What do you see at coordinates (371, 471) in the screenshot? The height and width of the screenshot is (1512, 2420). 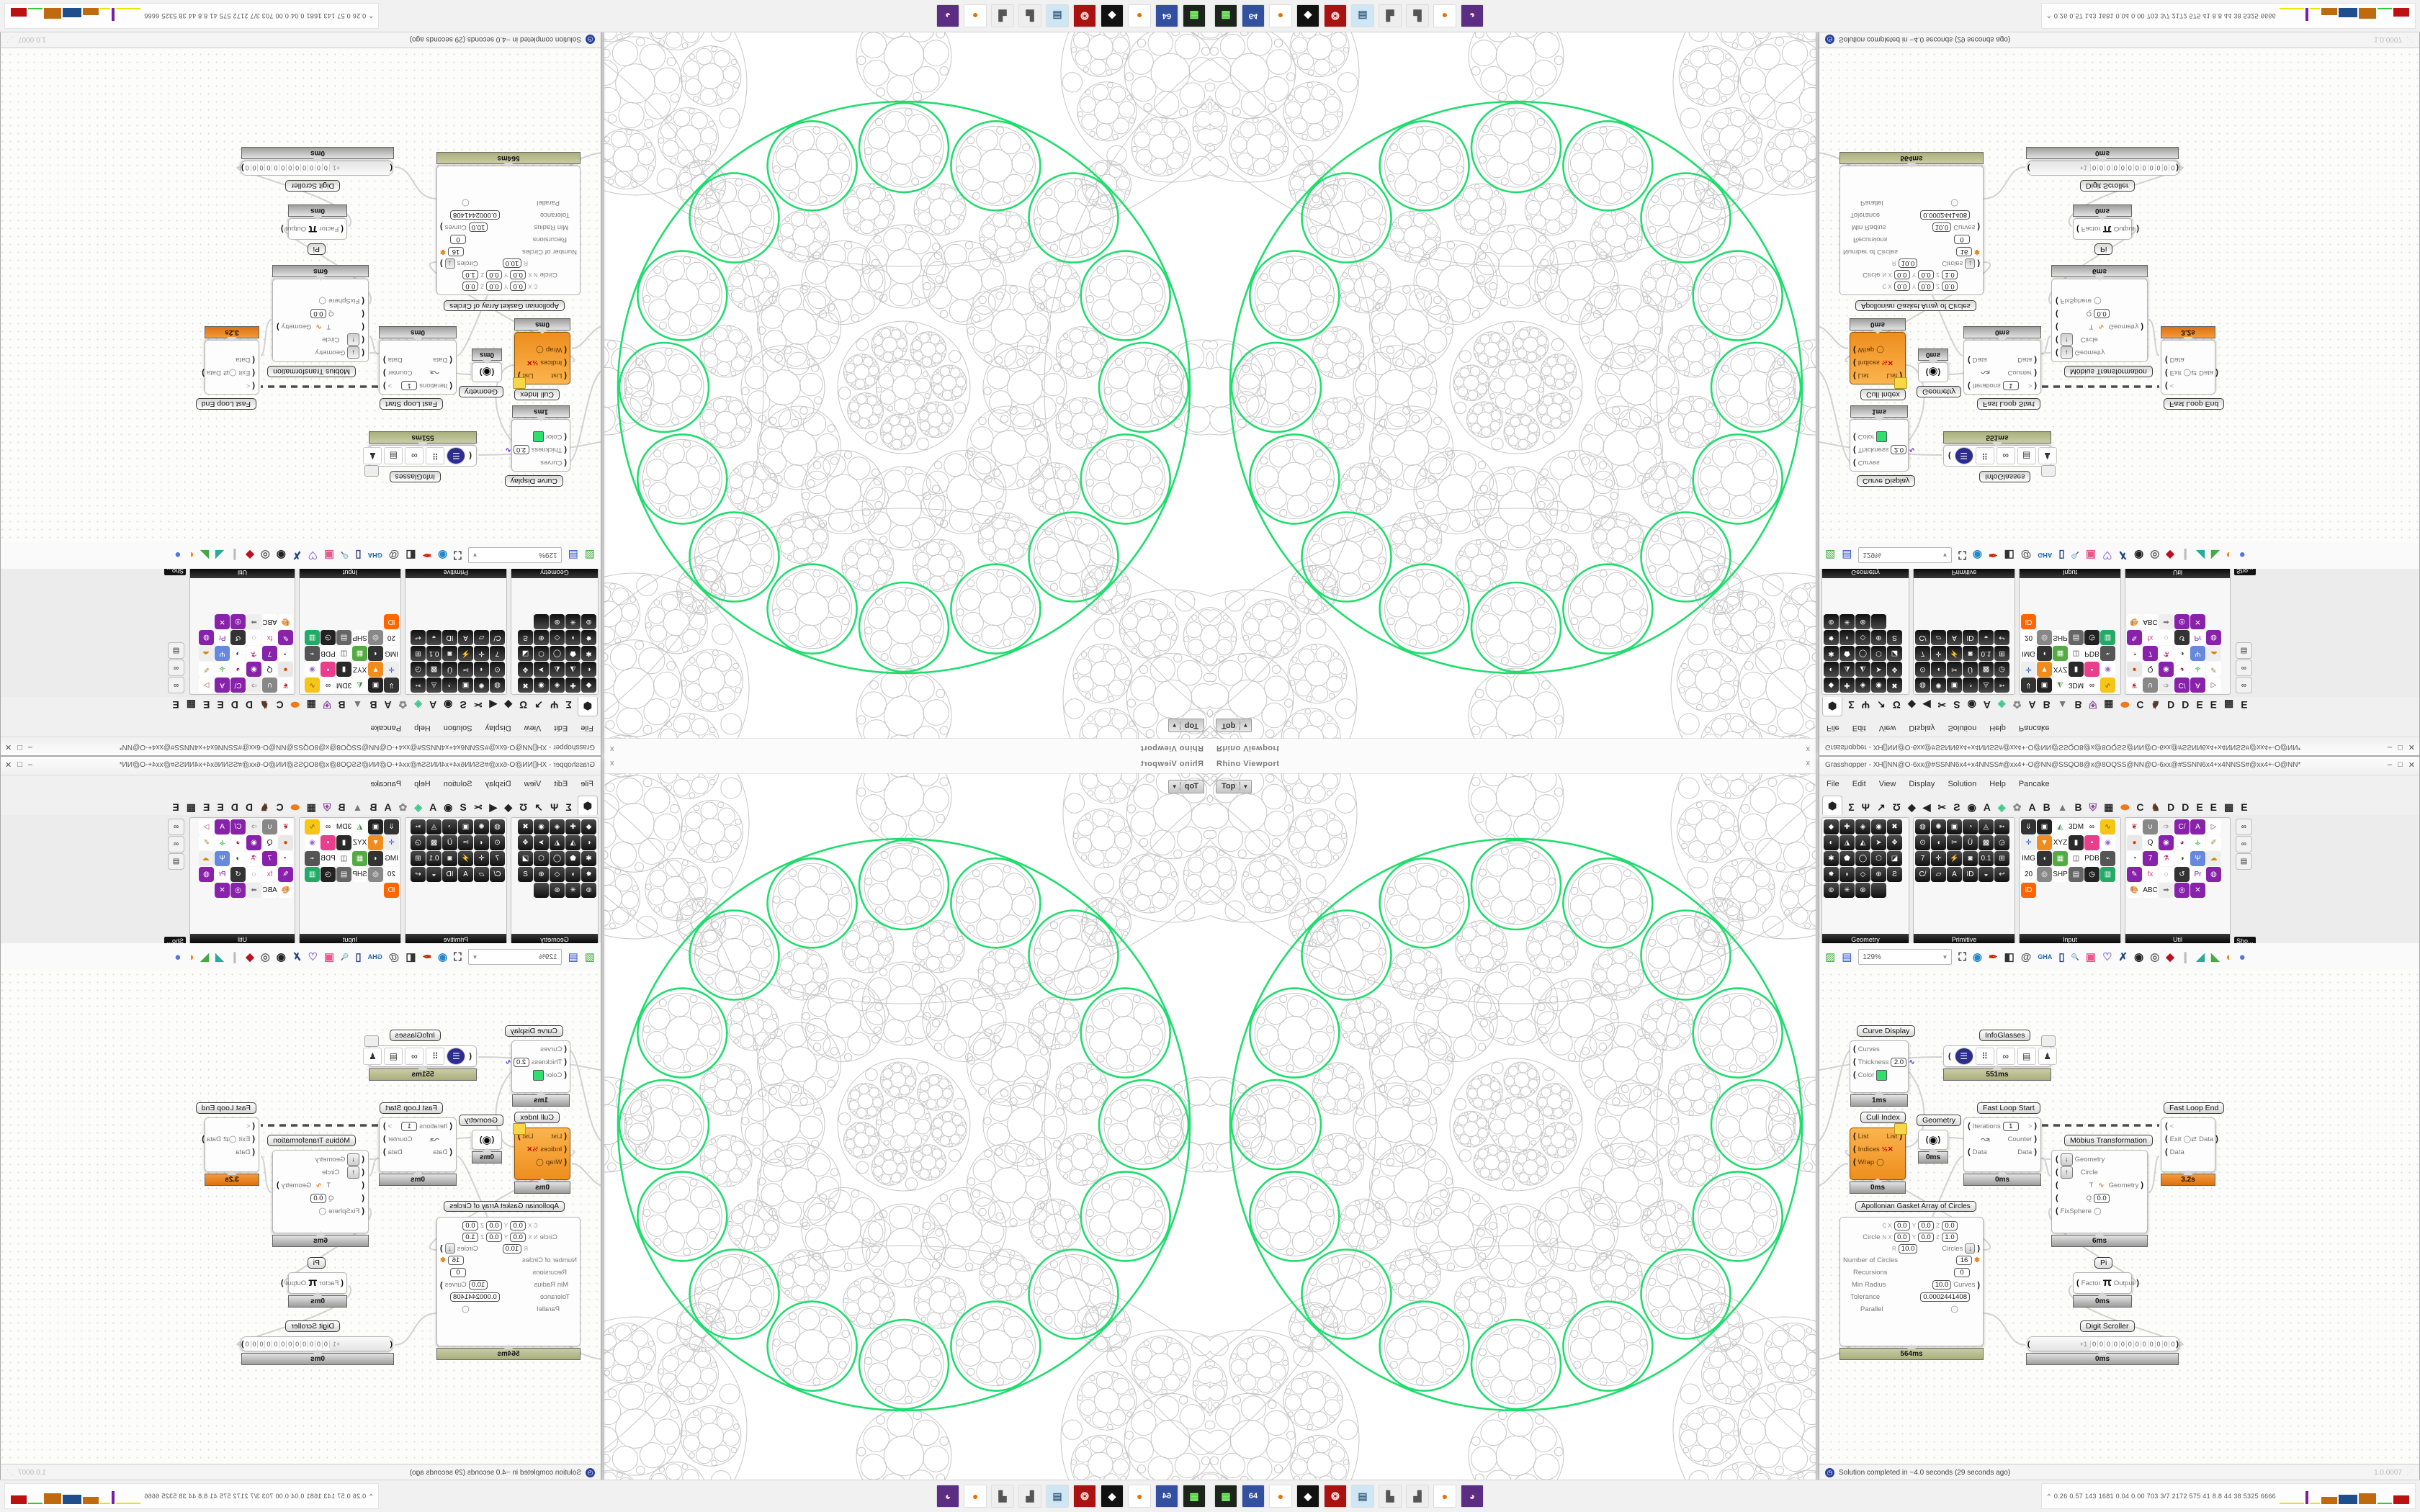 I see `comment-bubble` at bounding box center [371, 471].